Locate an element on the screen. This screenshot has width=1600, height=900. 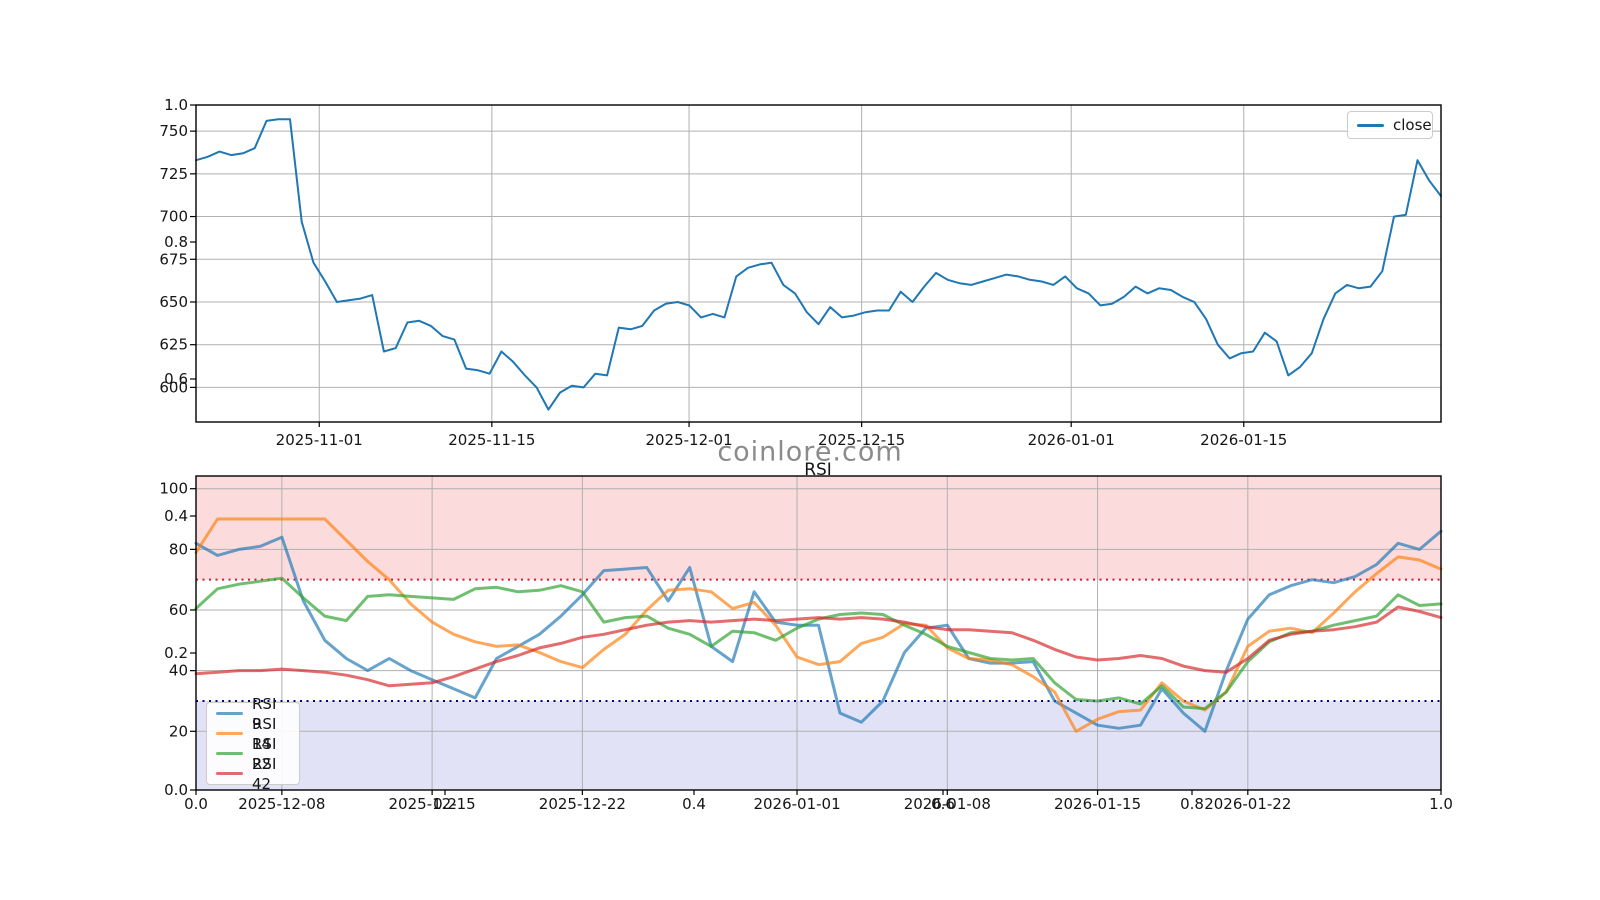
legend-label: RSI 14 is located at coordinates (264, 733).